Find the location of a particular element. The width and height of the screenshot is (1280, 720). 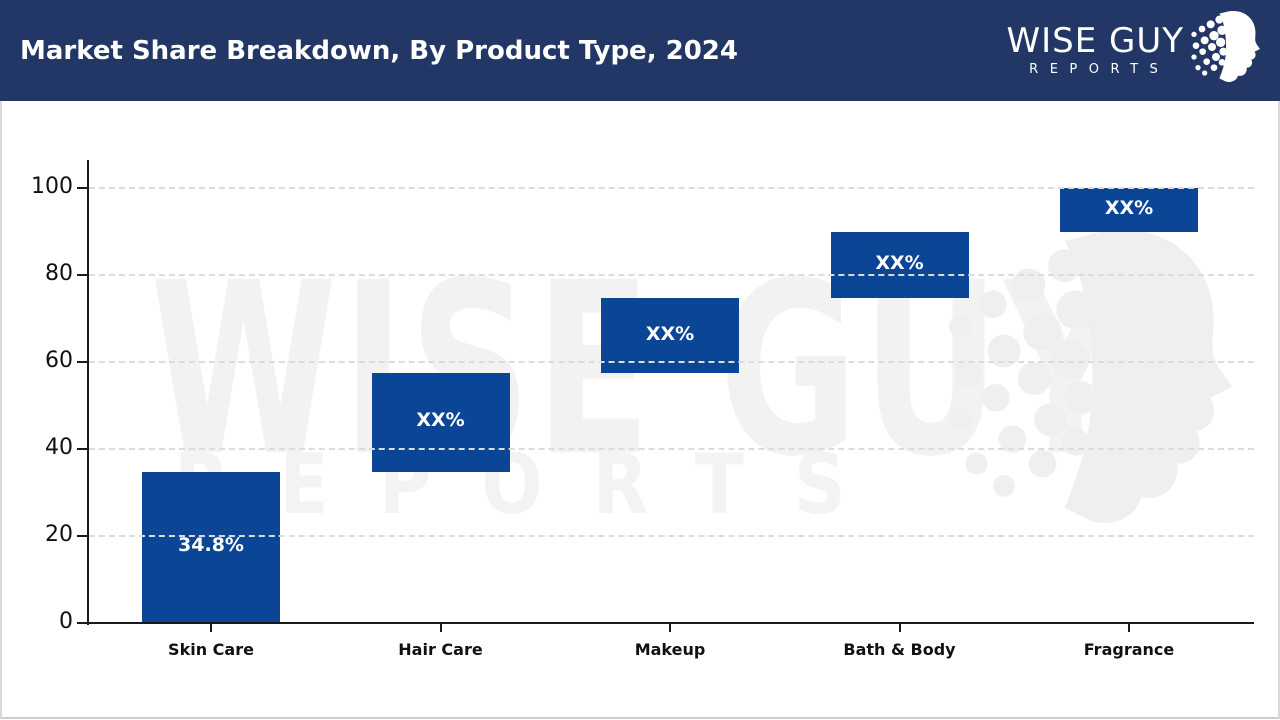

x-axis-category-label: Bath & Body is located at coordinates (899, 649).